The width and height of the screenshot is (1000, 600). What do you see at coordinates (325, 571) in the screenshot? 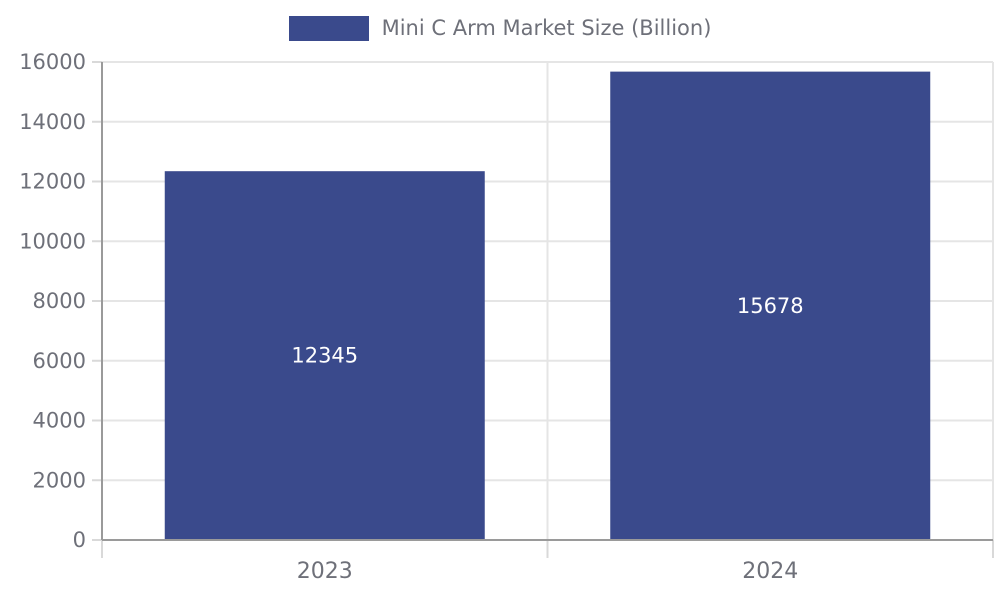
I see `x-axis-tick-label: 2023` at bounding box center [325, 571].